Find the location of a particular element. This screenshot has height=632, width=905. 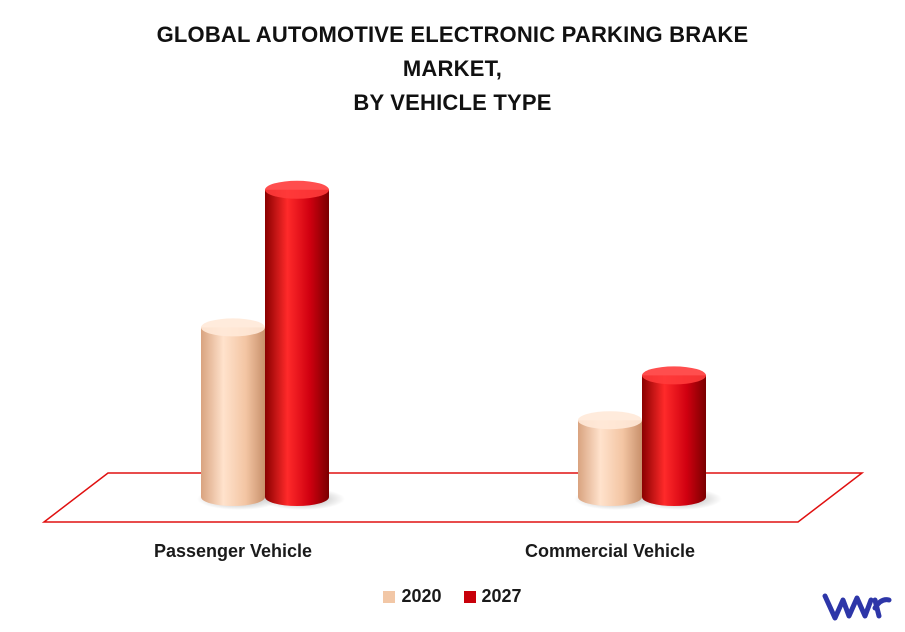

bar-top-2027-passenger-vehicle is located at coordinates (297, 189).